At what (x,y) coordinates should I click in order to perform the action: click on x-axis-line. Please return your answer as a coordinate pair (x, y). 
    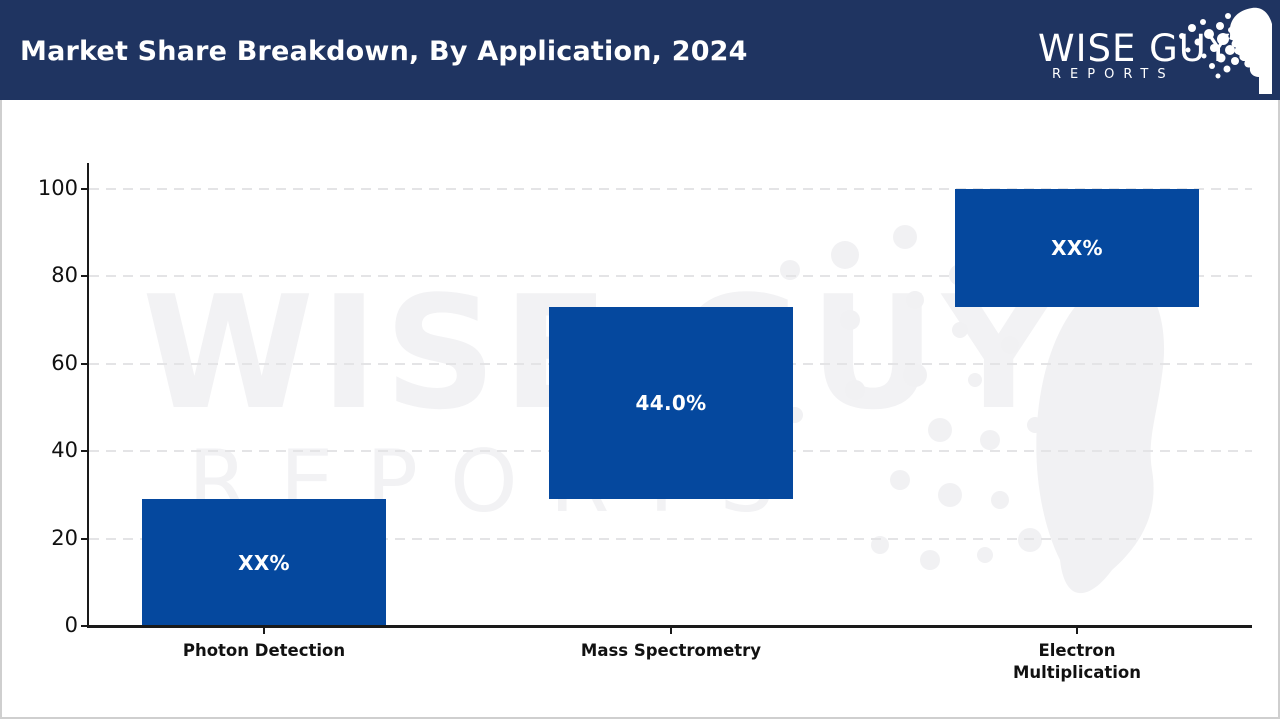
    Looking at the image, I should click on (669, 626).